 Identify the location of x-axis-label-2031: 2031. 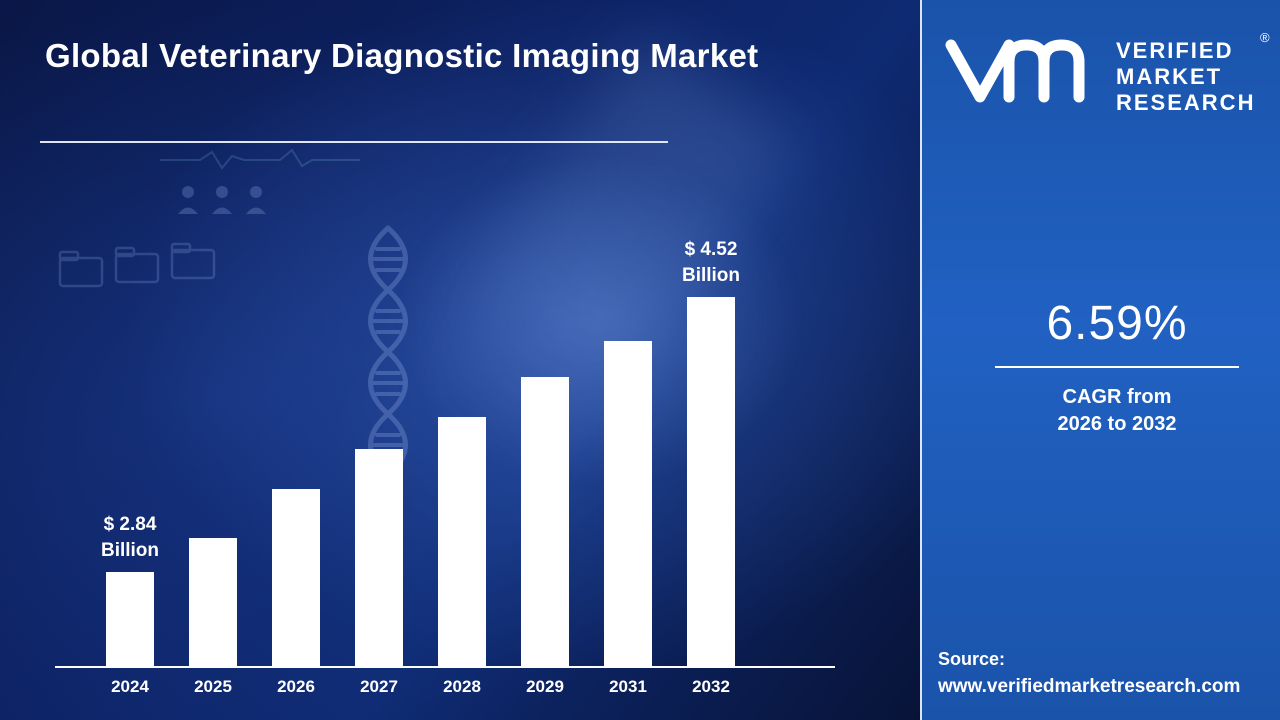
(628, 686).